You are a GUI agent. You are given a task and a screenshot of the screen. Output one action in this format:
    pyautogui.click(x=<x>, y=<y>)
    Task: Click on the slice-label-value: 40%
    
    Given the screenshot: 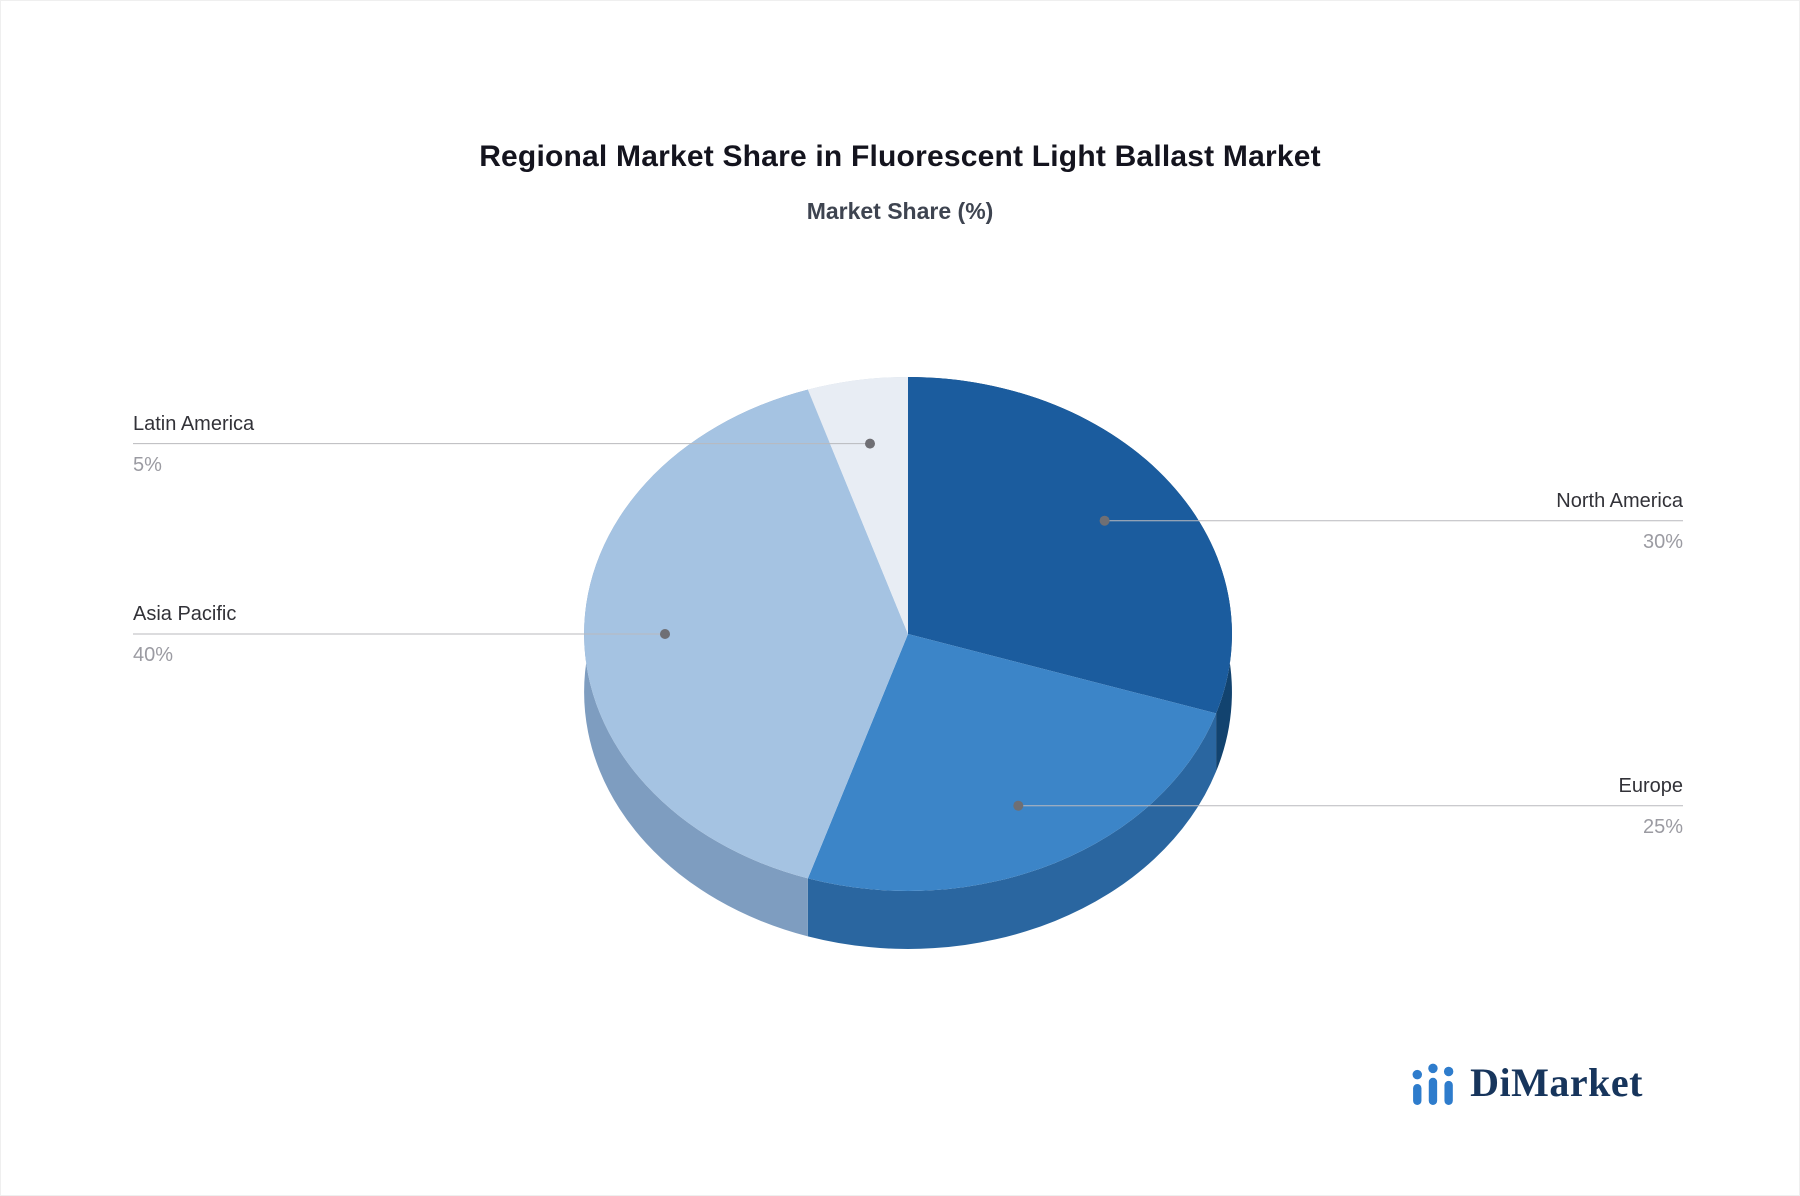 What is the action you would take?
    pyautogui.click(x=153, y=655)
    